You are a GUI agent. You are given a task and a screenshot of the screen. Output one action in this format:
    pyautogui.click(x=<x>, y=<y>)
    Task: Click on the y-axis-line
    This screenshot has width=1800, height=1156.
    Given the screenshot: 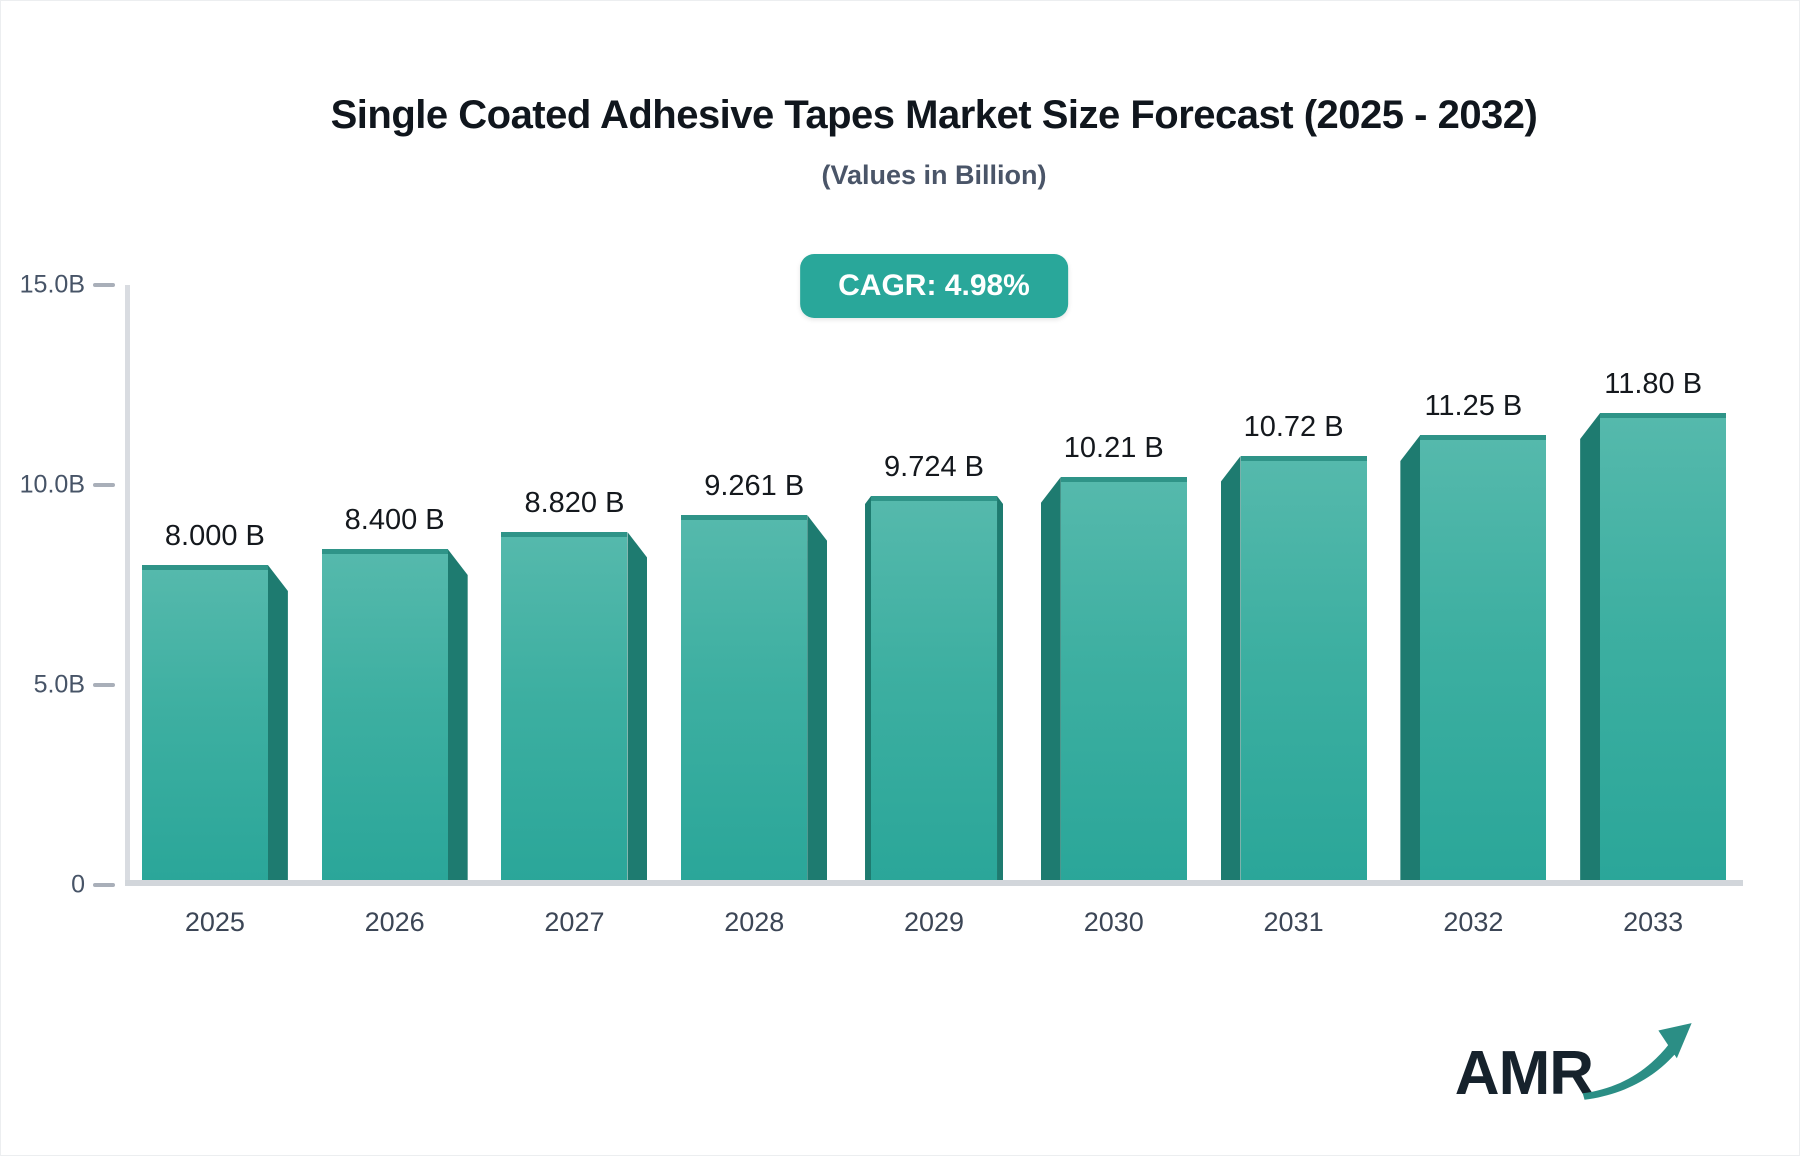 What is the action you would take?
    pyautogui.click(x=127, y=585)
    